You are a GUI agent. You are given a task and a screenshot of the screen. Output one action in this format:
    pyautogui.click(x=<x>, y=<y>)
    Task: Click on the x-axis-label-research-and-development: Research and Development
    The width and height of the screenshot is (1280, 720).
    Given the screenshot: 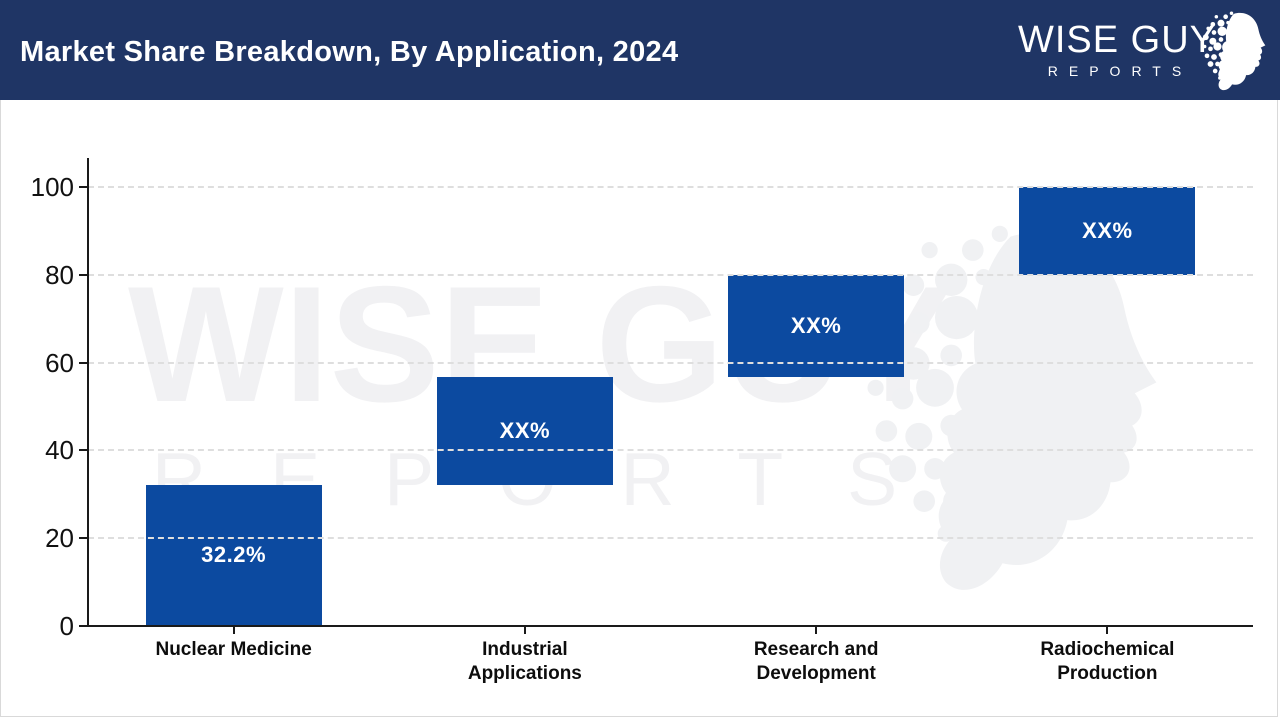 What is the action you would take?
    pyautogui.click(x=816, y=661)
    